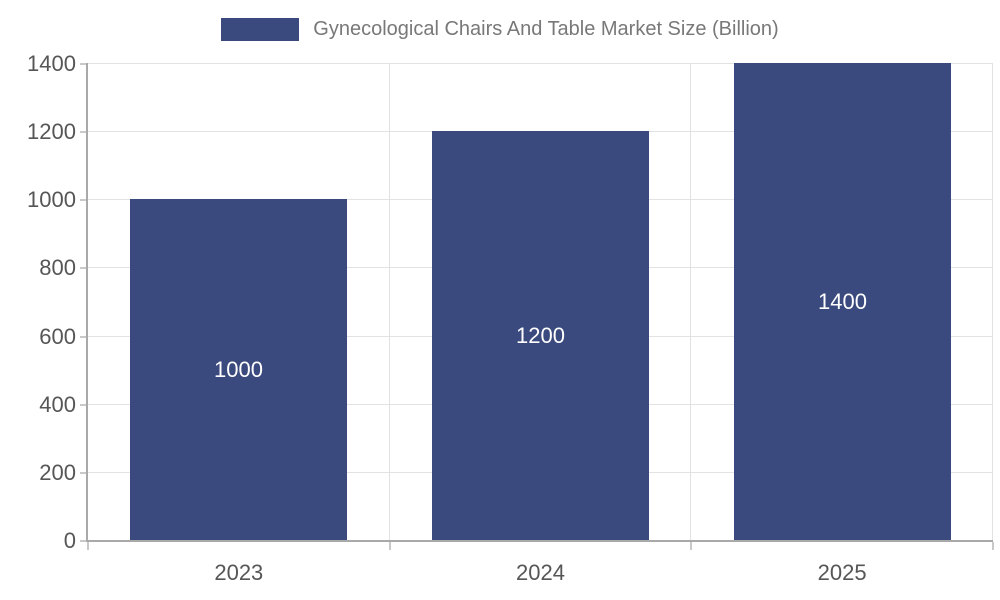  I want to click on bar-value-label: 1400, so click(842, 301).